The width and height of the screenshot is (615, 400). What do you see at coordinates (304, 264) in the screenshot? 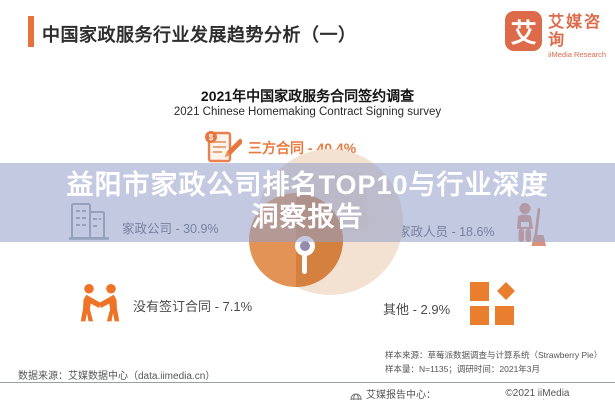
I see `magnifier-pin-stem` at bounding box center [304, 264].